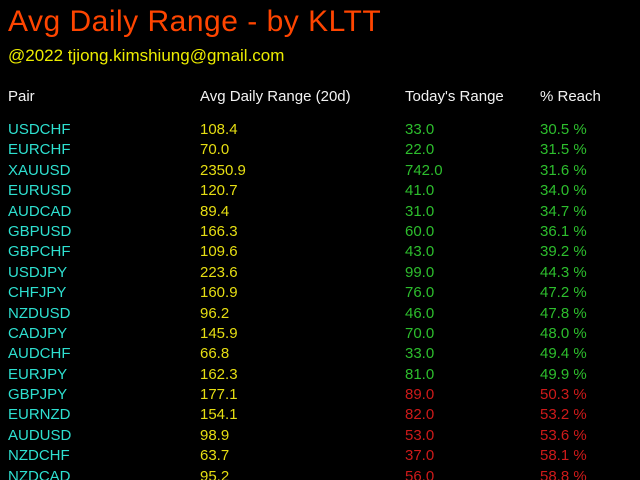 This screenshot has width=640, height=480. Describe the element at coordinates (420, 272) in the screenshot. I see `today-cell: 99.0` at that location.